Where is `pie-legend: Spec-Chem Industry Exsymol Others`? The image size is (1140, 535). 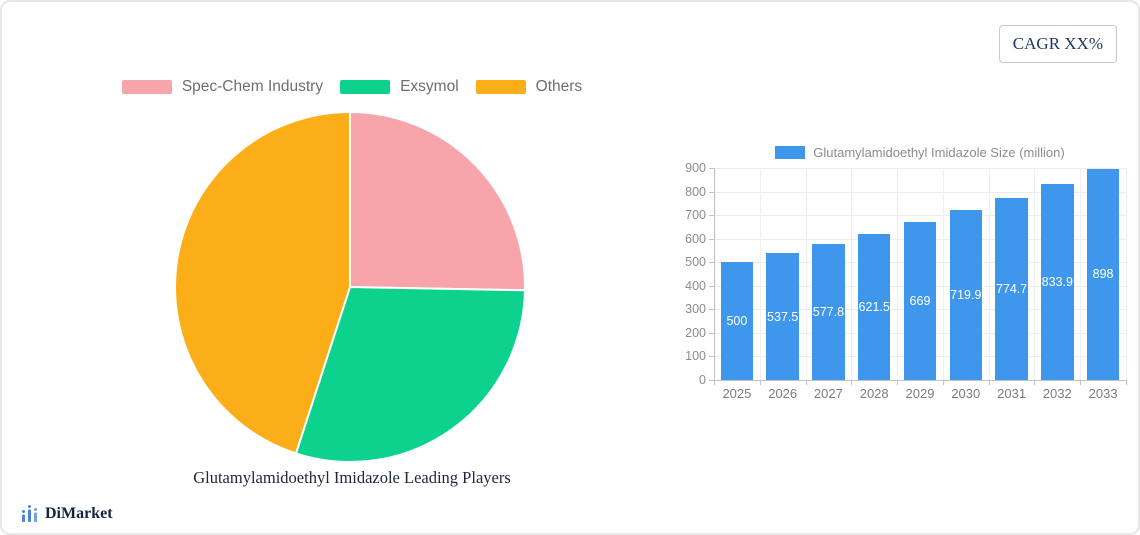
pie-legend: Spec-Chem Industry Exsymol Others is located at coordinates (352, 87).